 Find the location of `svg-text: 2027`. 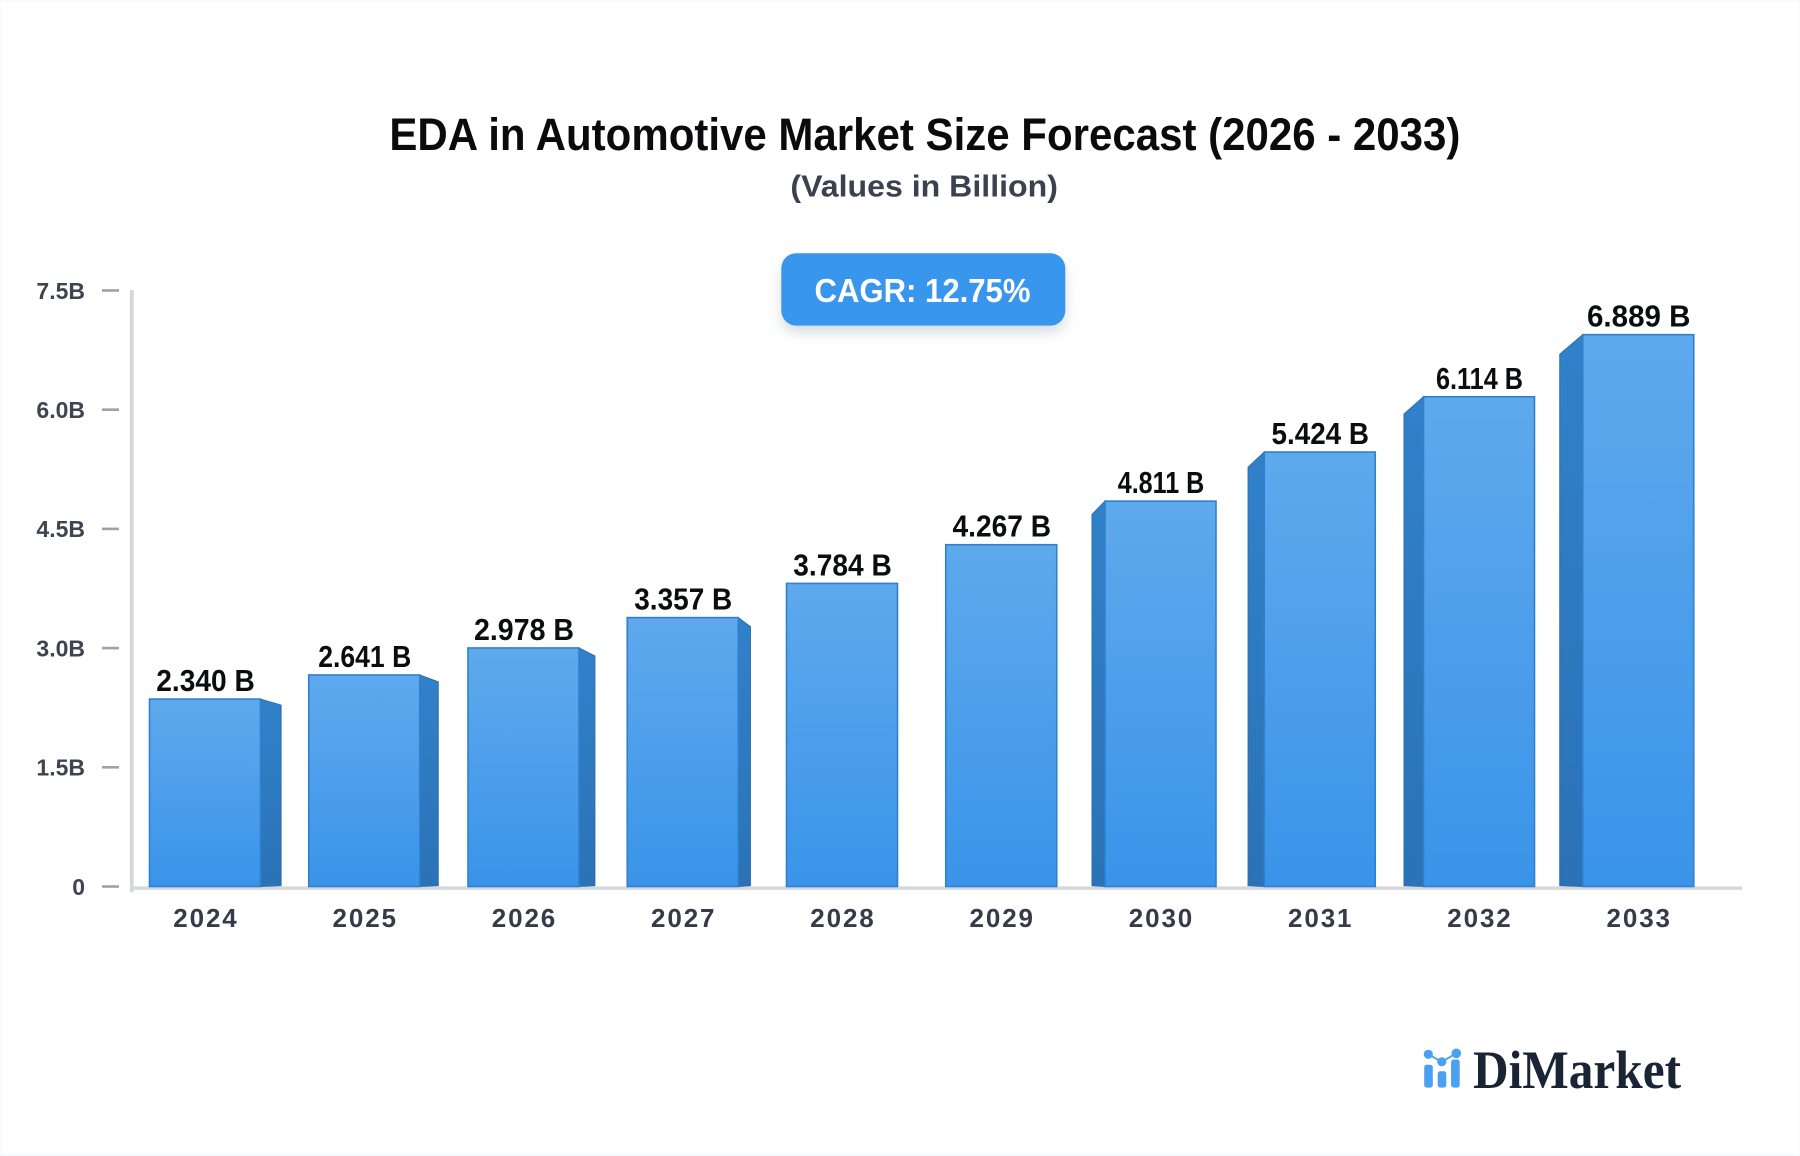

svg-text: 2027 is located at coordinates (683, 918).